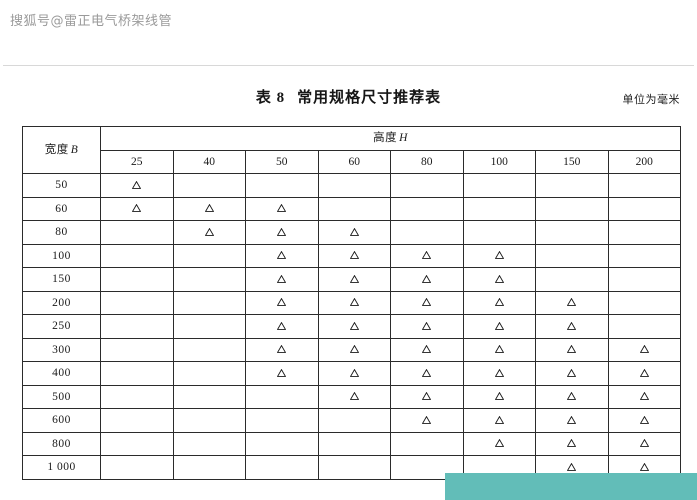 The height and width of the screenshot is (500, 697). I want to click on cell-b150-h100, so click(499, 279).